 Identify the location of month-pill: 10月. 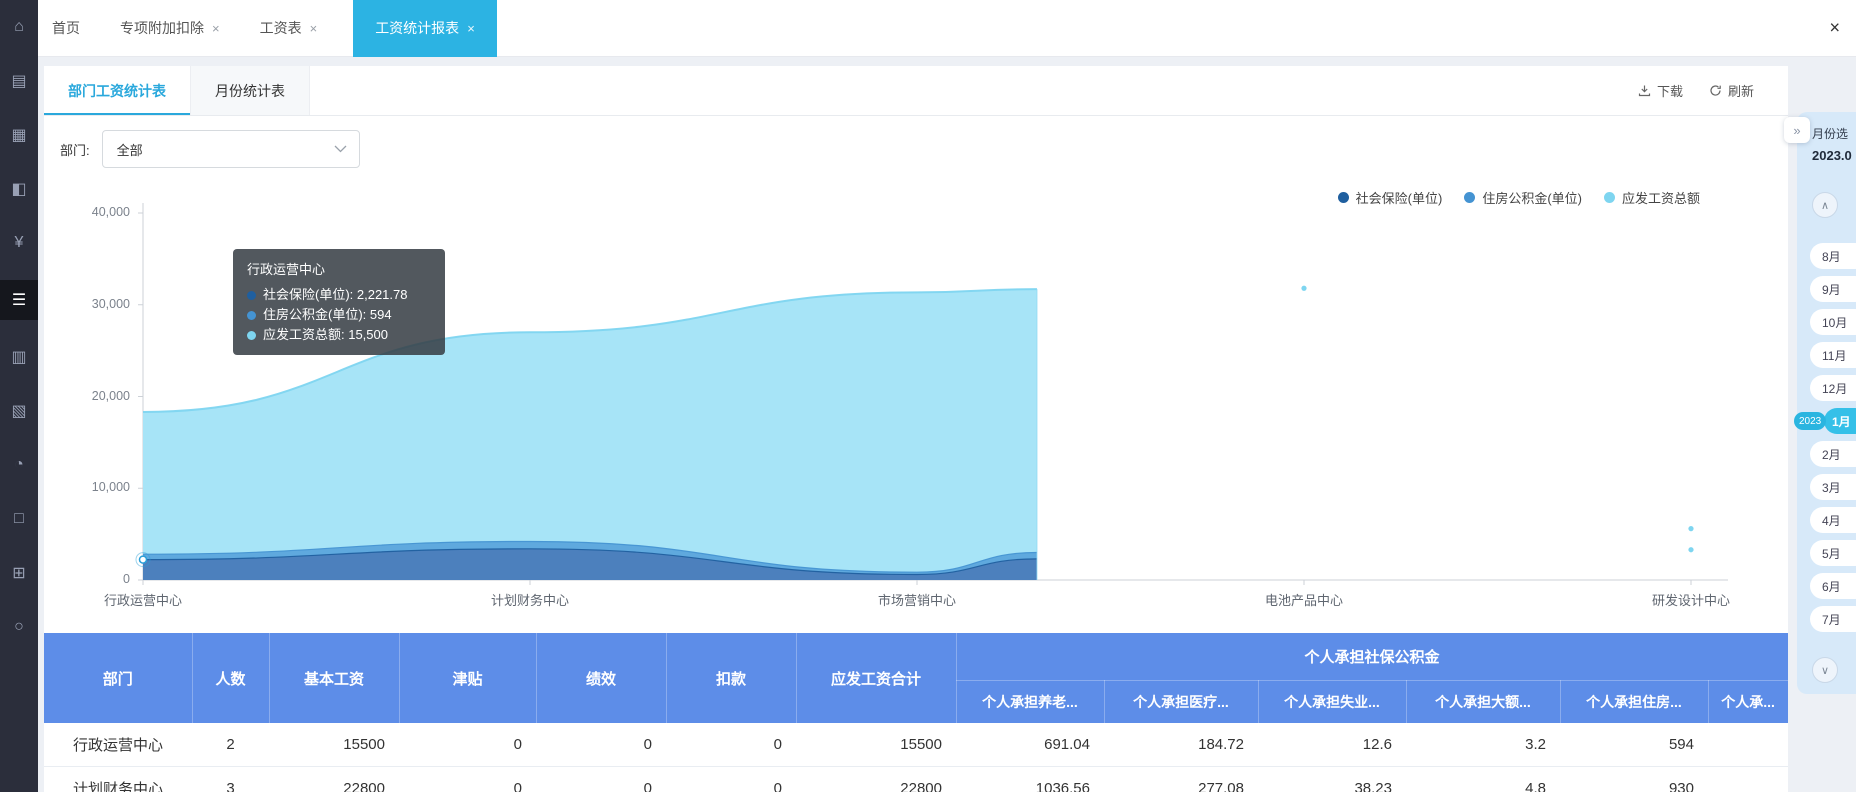
(1833, 322).